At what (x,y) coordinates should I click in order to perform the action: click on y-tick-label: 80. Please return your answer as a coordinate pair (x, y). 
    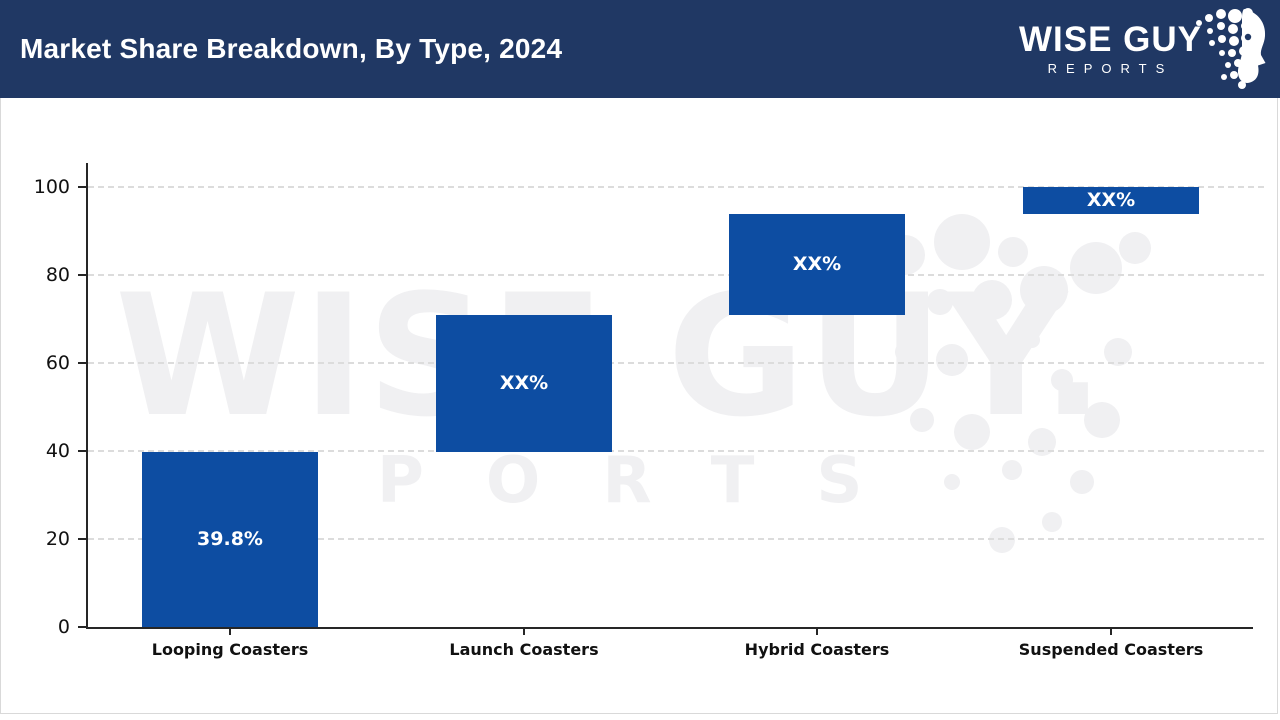
    Looking at the image, I should click on (57, 275).